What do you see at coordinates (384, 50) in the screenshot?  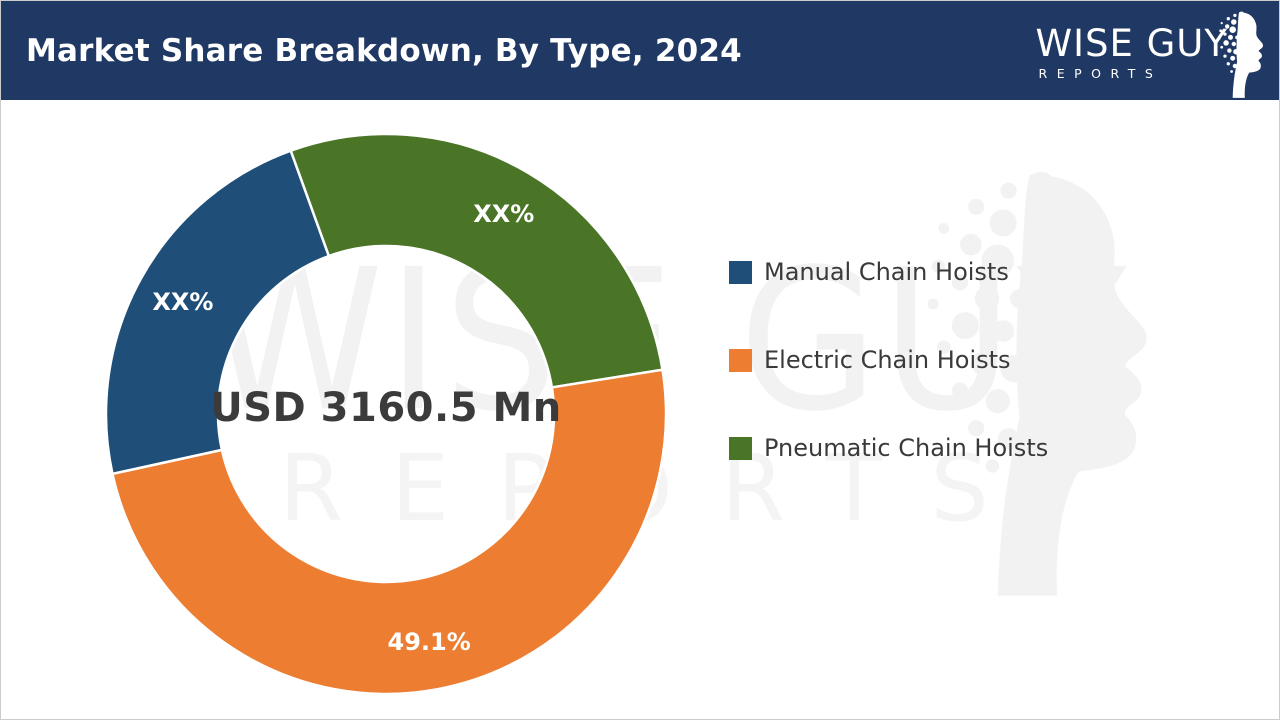 I see `page-title: Market Share Breakdown, By Type, 2024` at bounding box center [384, 50].